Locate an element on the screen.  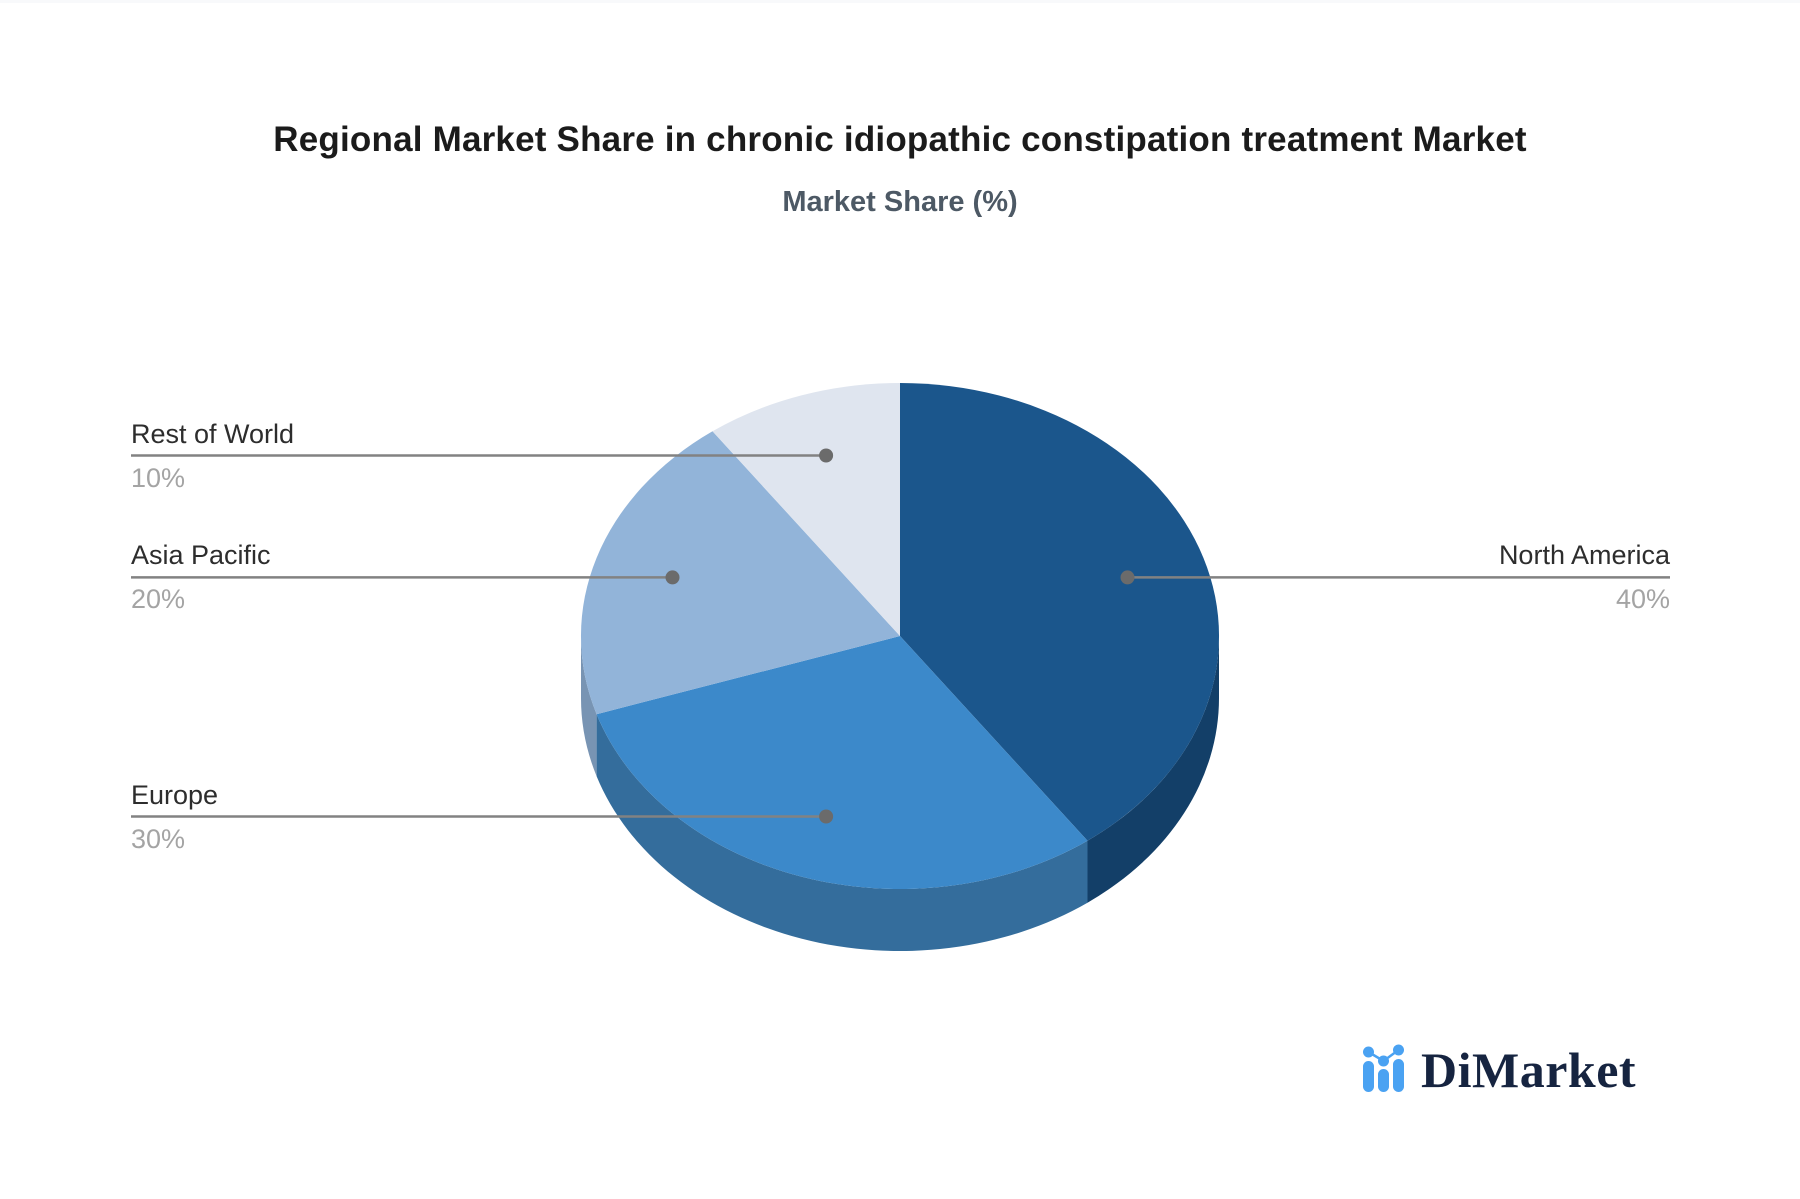
callout-label: Rest of World is located at coordinates (213, 433).